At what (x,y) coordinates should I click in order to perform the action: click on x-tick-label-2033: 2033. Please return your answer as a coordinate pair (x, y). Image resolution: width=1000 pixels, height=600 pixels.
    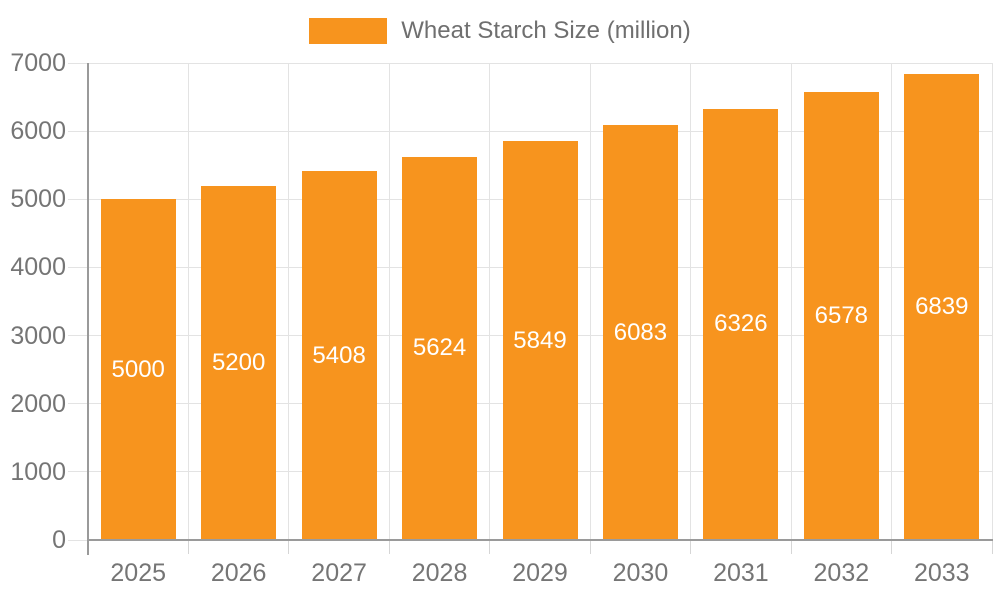
    Looking at the image, I should click on (941, 573).